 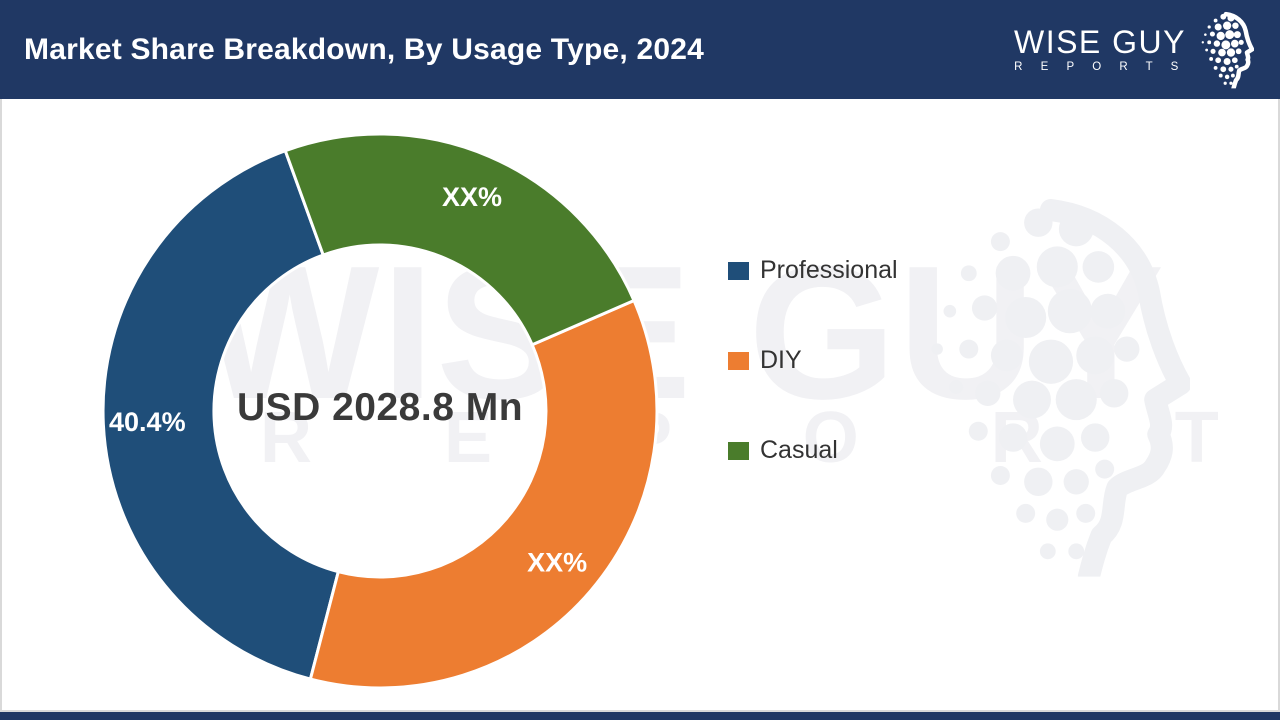 I want to click on legend-swatch-casual, so click(x=738, y=450).